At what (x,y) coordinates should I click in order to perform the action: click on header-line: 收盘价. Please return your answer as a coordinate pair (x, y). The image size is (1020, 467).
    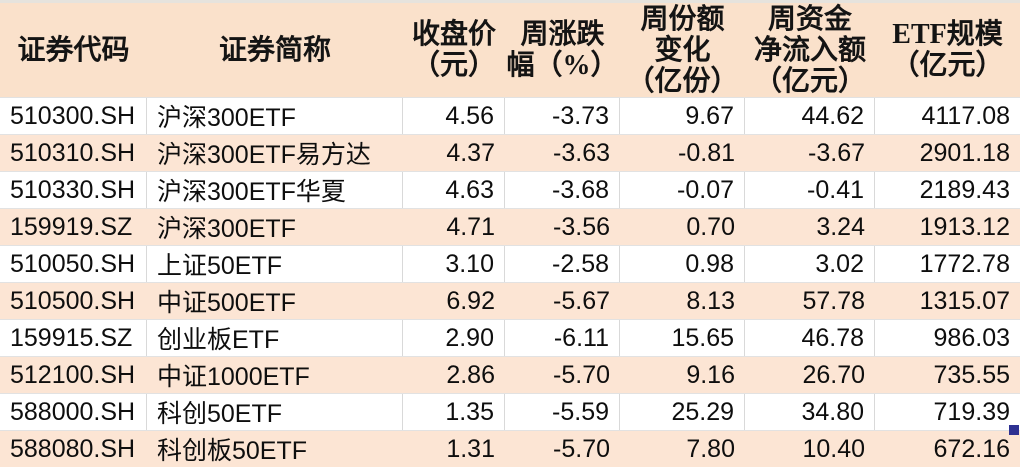
    Looking at the image, I should click on (453, 34).